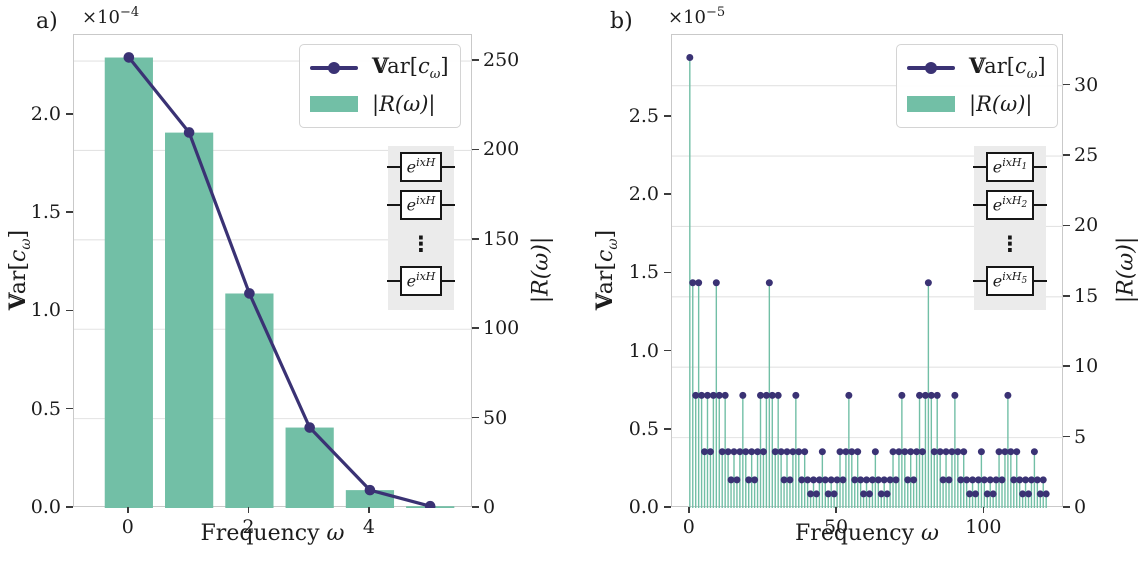  What do you see at coordinates (1010, 167) in the screenshot?
I see `gate-box: eixH1` at bounding box center [1010, 167].